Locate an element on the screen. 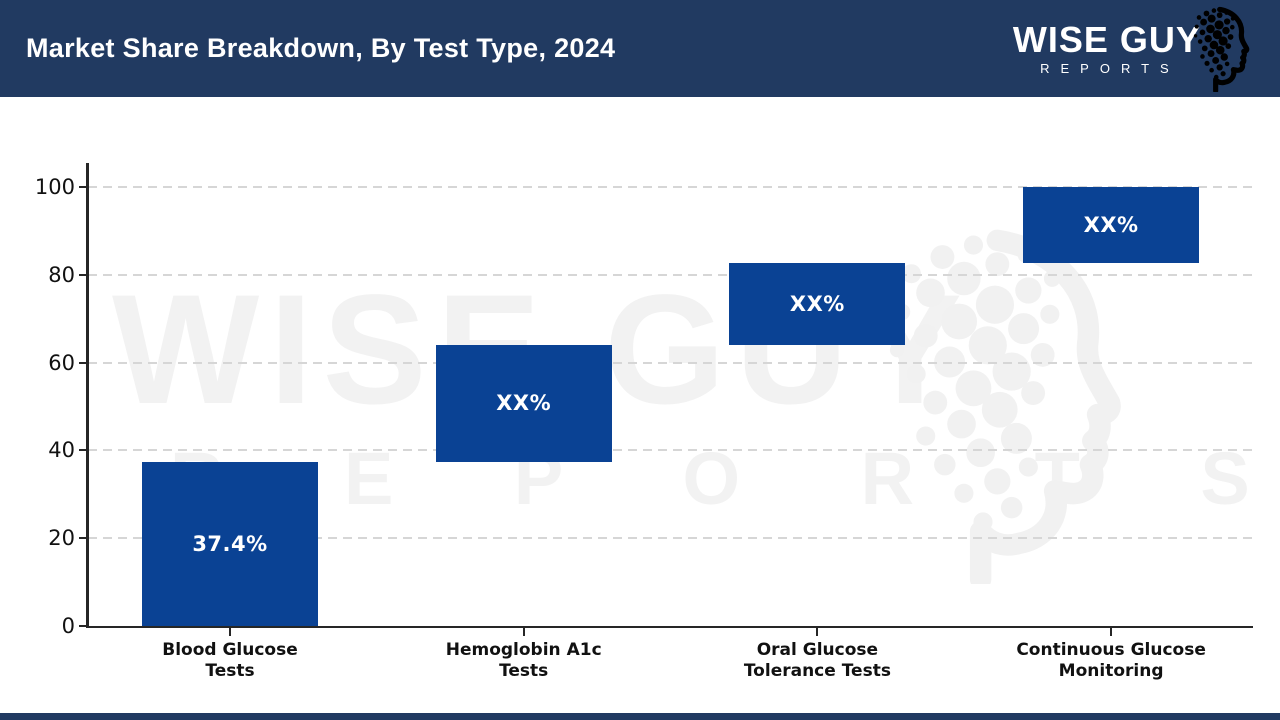 The image size is (1280, 720). logo-head-icon is located at coordinates (1221, 49).